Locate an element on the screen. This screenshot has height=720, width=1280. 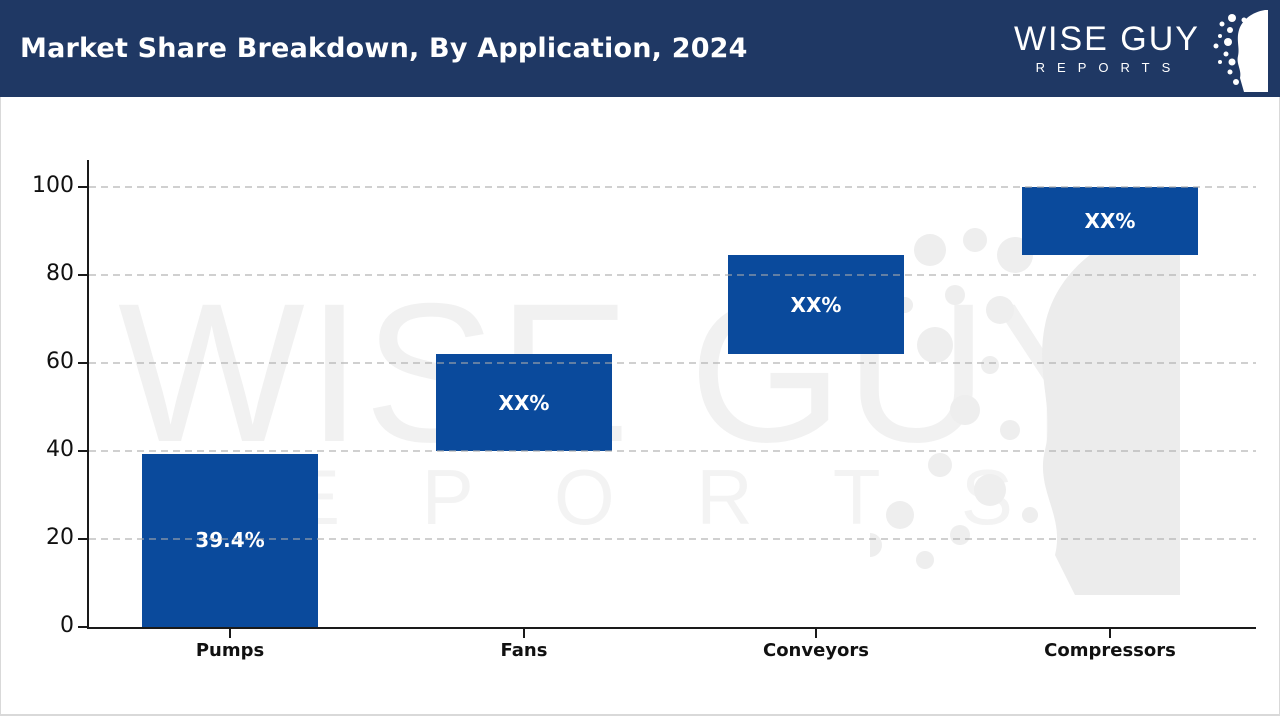
bar-compressors: XX% is located at coordinates (1110, 221).